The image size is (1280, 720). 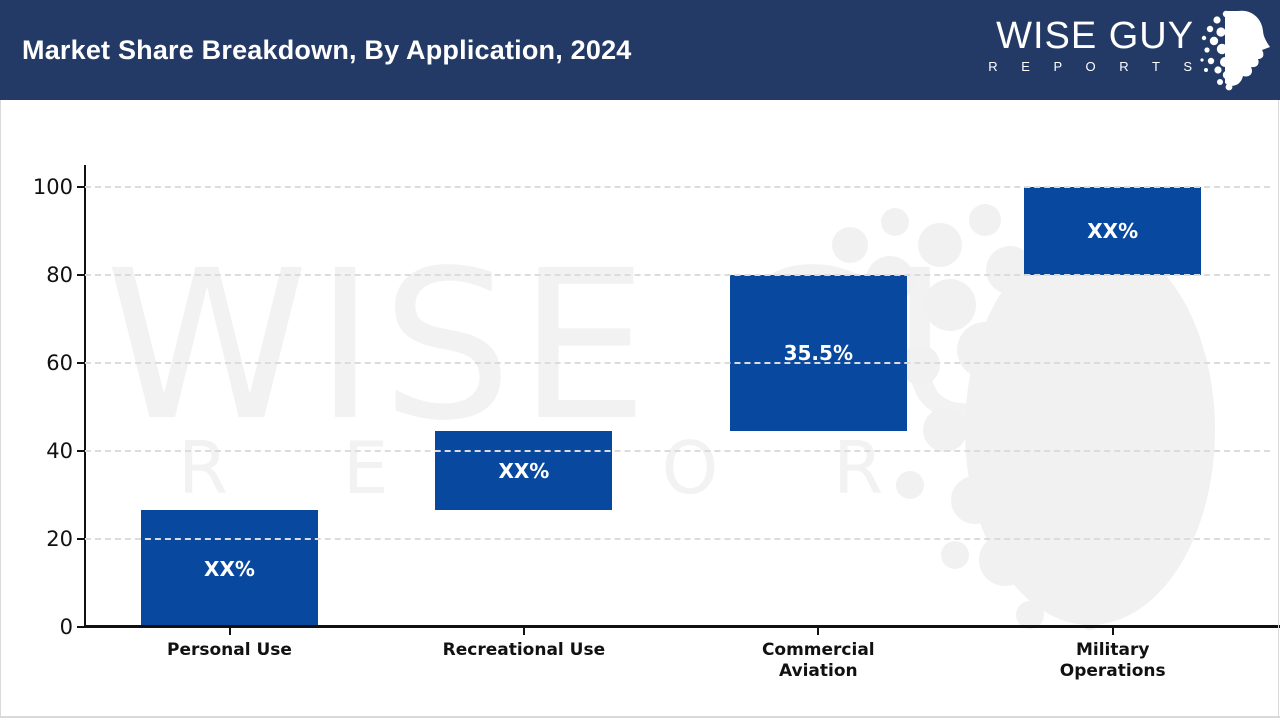 I want to click on logo-subtitle: R E P O R T S, so click(x=1095, y=66).